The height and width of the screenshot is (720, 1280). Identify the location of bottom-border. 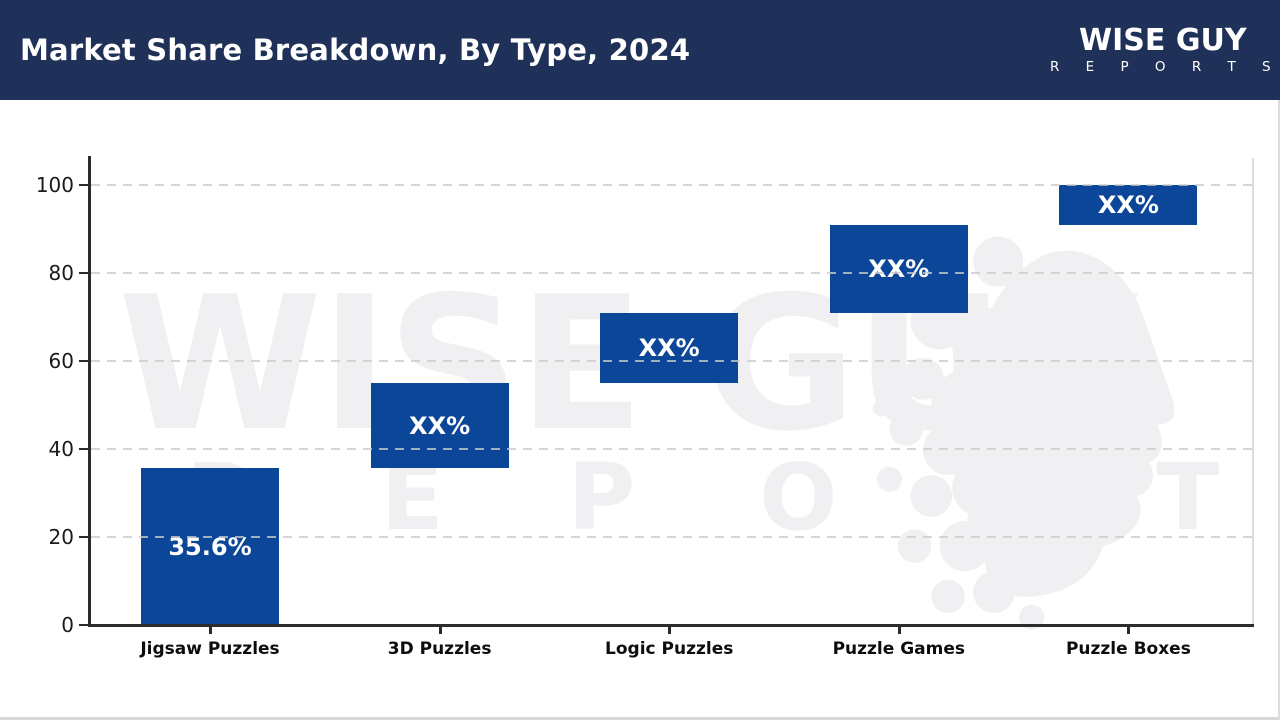
(640, 718).